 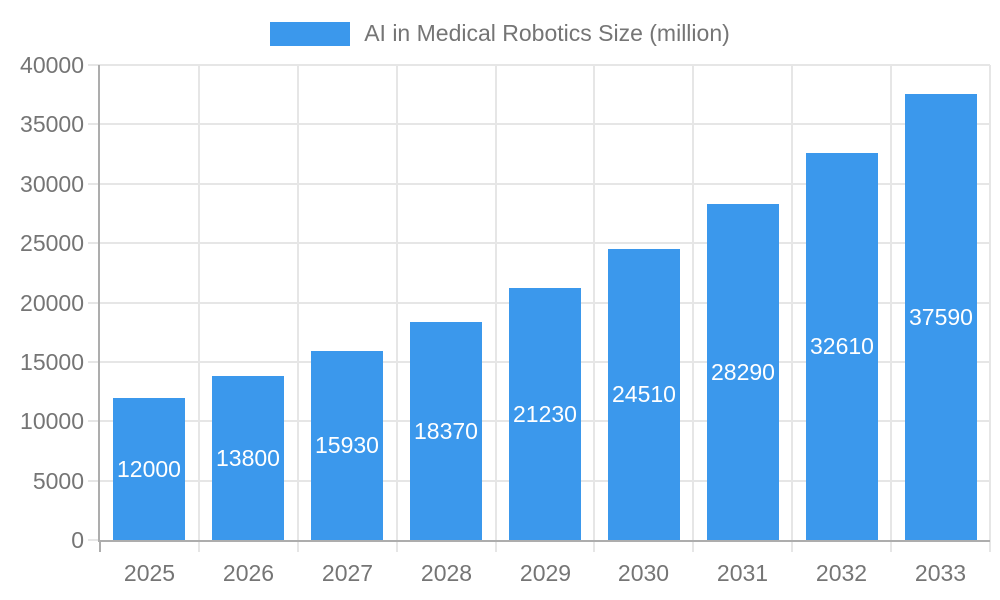 I want to click on bar-2030: 24510, so click(x=644, y=394).